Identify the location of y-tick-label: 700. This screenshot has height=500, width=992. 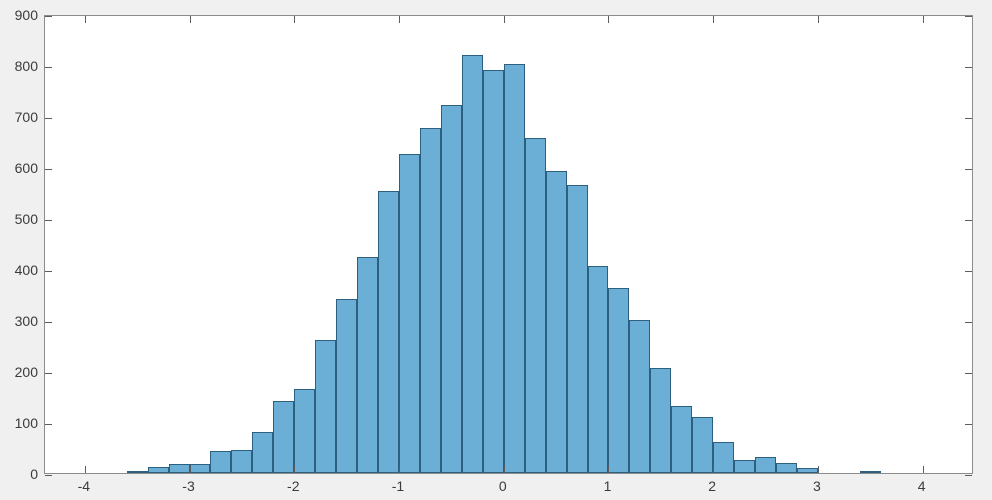
(26, 117).